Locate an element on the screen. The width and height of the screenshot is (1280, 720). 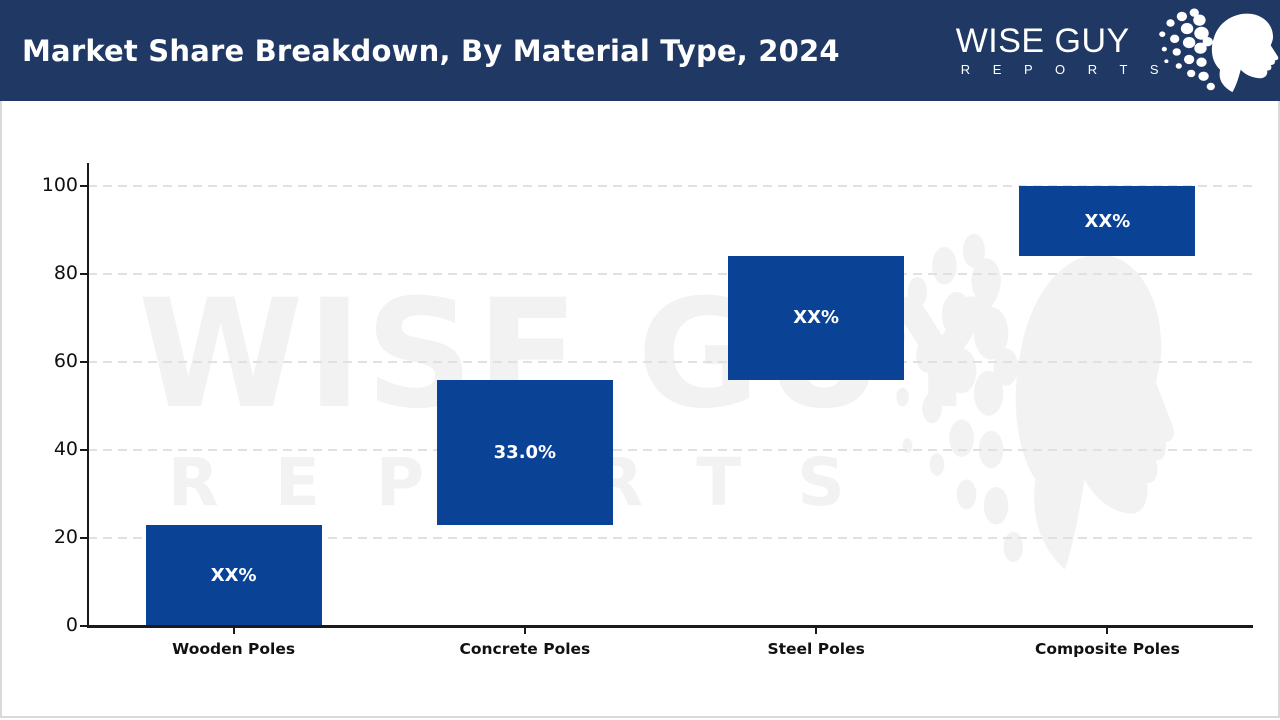
wiseguy-logo: WISE GUY R E P O R T S is located at coordinates (1118, 50).